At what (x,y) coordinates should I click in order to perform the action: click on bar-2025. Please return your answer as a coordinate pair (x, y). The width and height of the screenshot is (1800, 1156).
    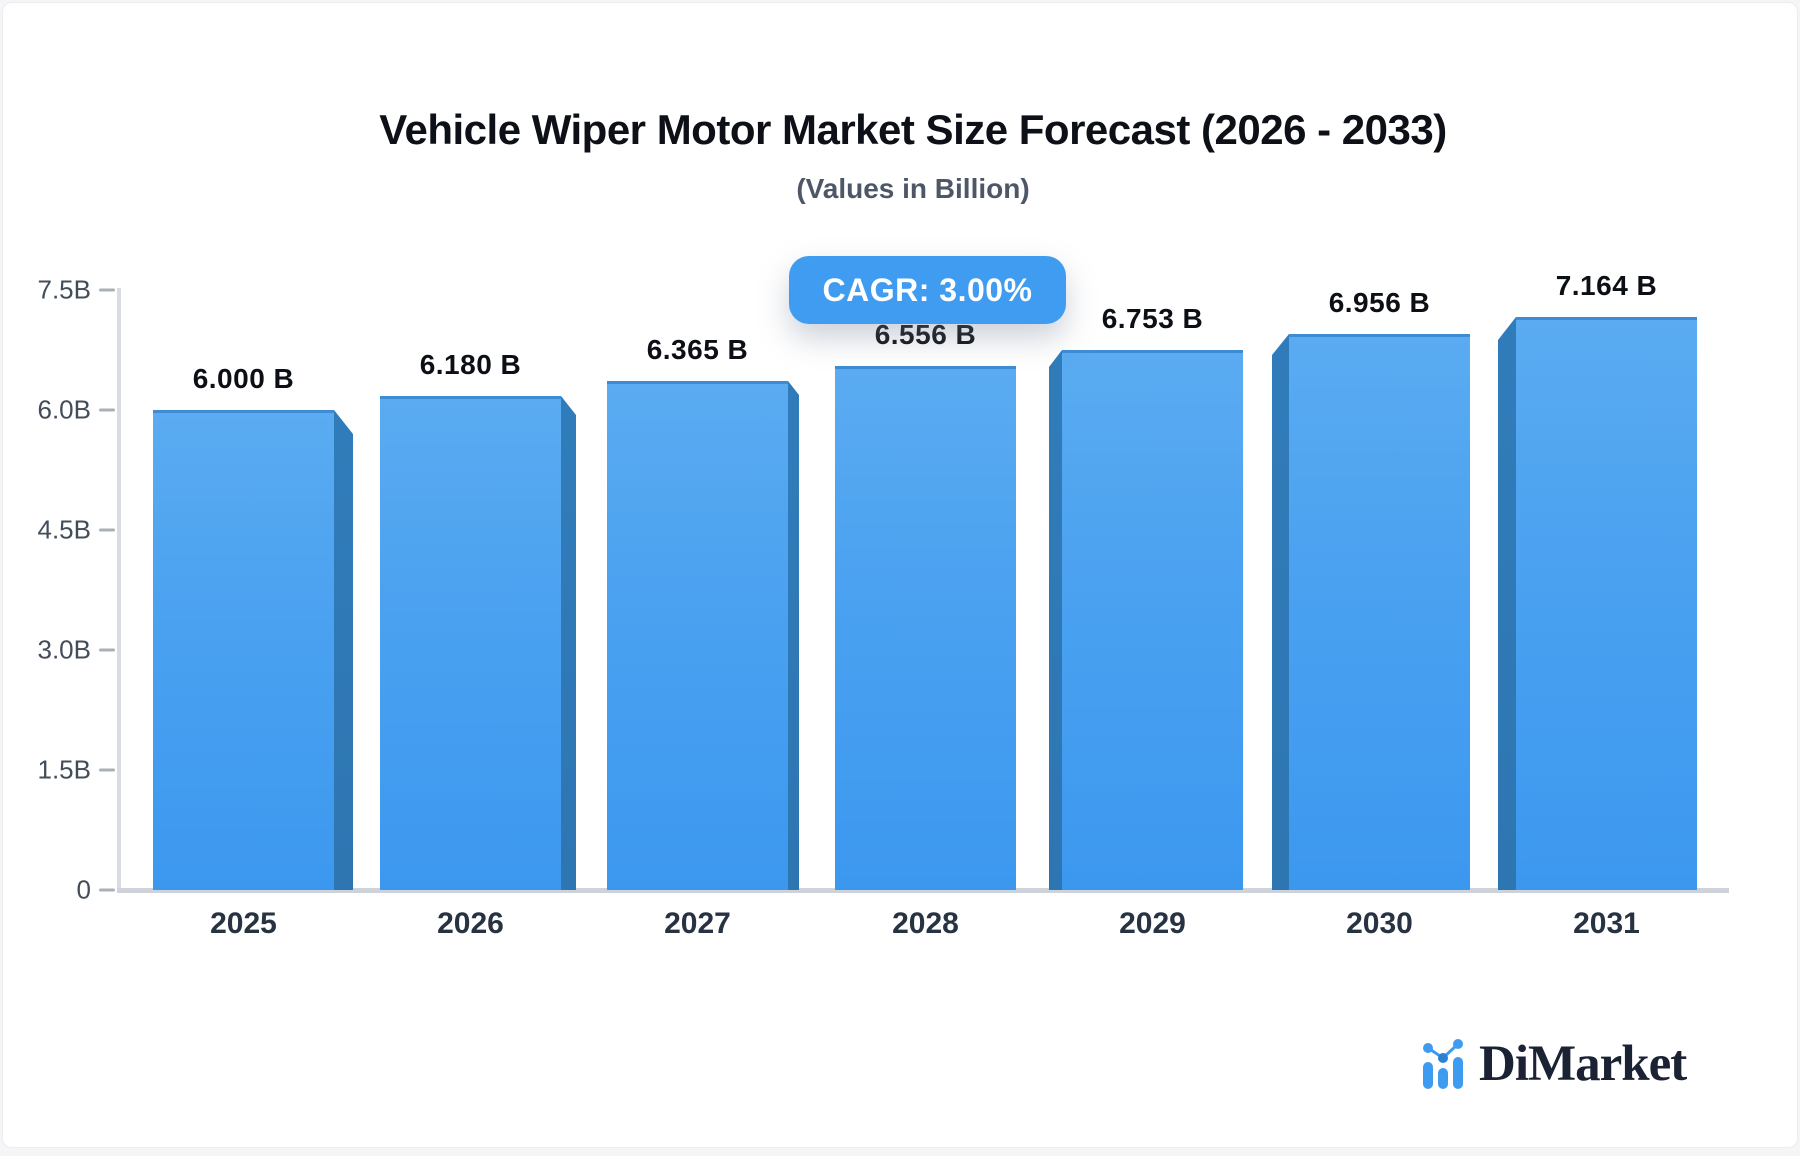
    Looking at the image, I should click on (243, 650).